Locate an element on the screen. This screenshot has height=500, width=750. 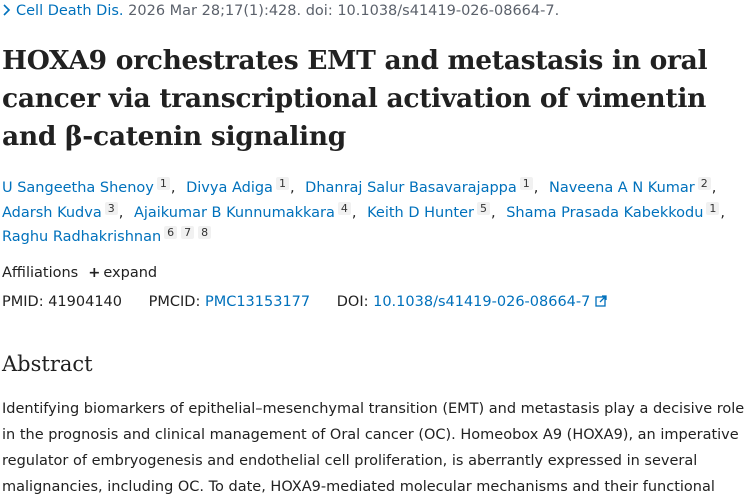
author: Adarsh Kudva 3 is located at coordinates (65, 211).